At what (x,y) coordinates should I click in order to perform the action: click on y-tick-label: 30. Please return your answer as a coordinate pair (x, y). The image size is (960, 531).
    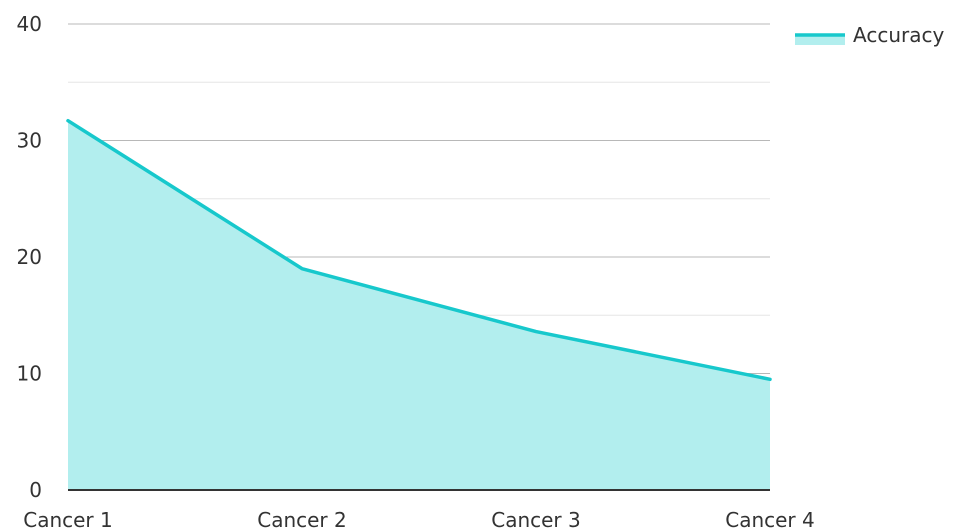
    Looking at the image, I should click on (29, 141).